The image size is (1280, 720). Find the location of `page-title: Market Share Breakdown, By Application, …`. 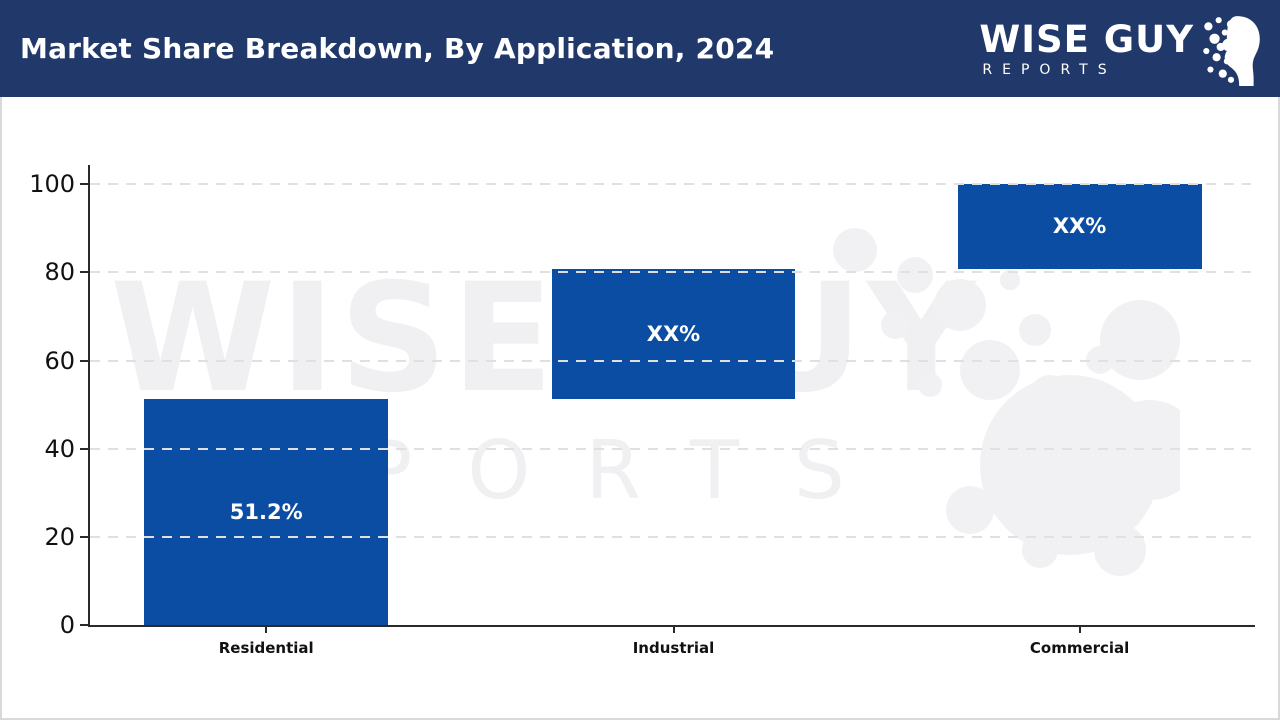

page-title: Market Share Breakdown, By Application, … is located at coordinates (397, 48).